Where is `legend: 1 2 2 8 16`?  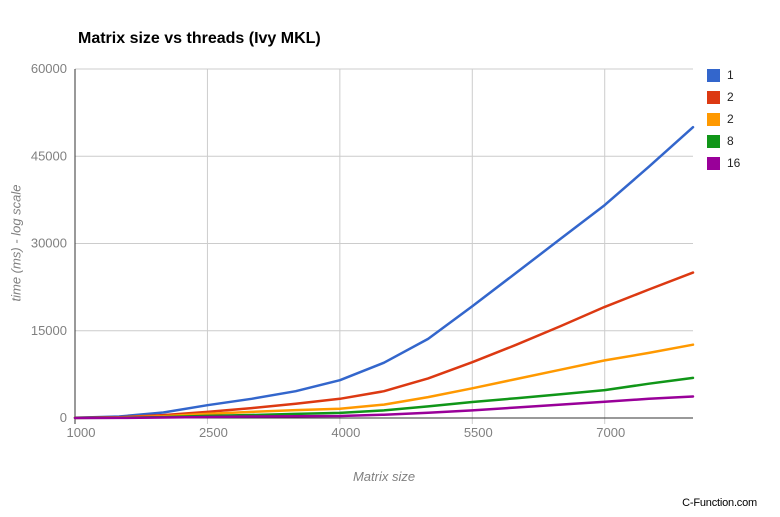 legend: 1 2 2 8 16 is located at coordinates (723, 124).